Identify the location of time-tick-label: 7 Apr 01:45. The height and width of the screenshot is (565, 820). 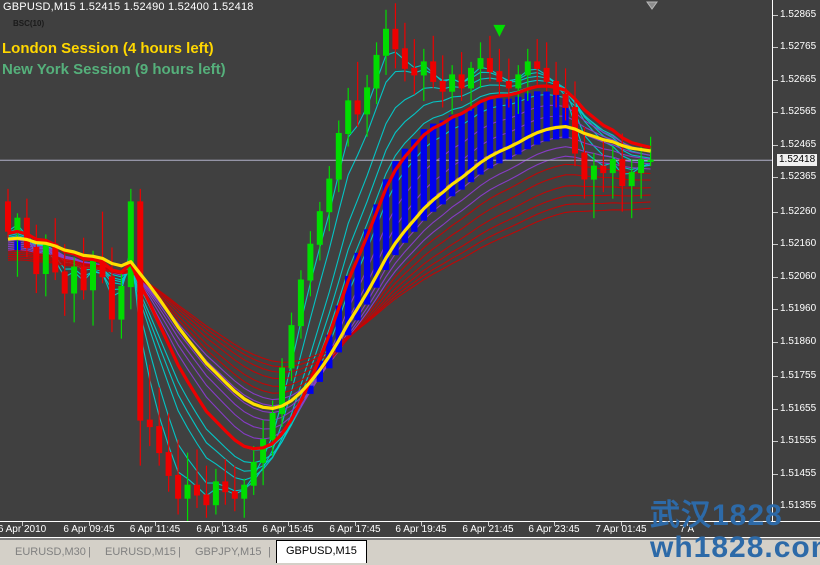
(621, 529).